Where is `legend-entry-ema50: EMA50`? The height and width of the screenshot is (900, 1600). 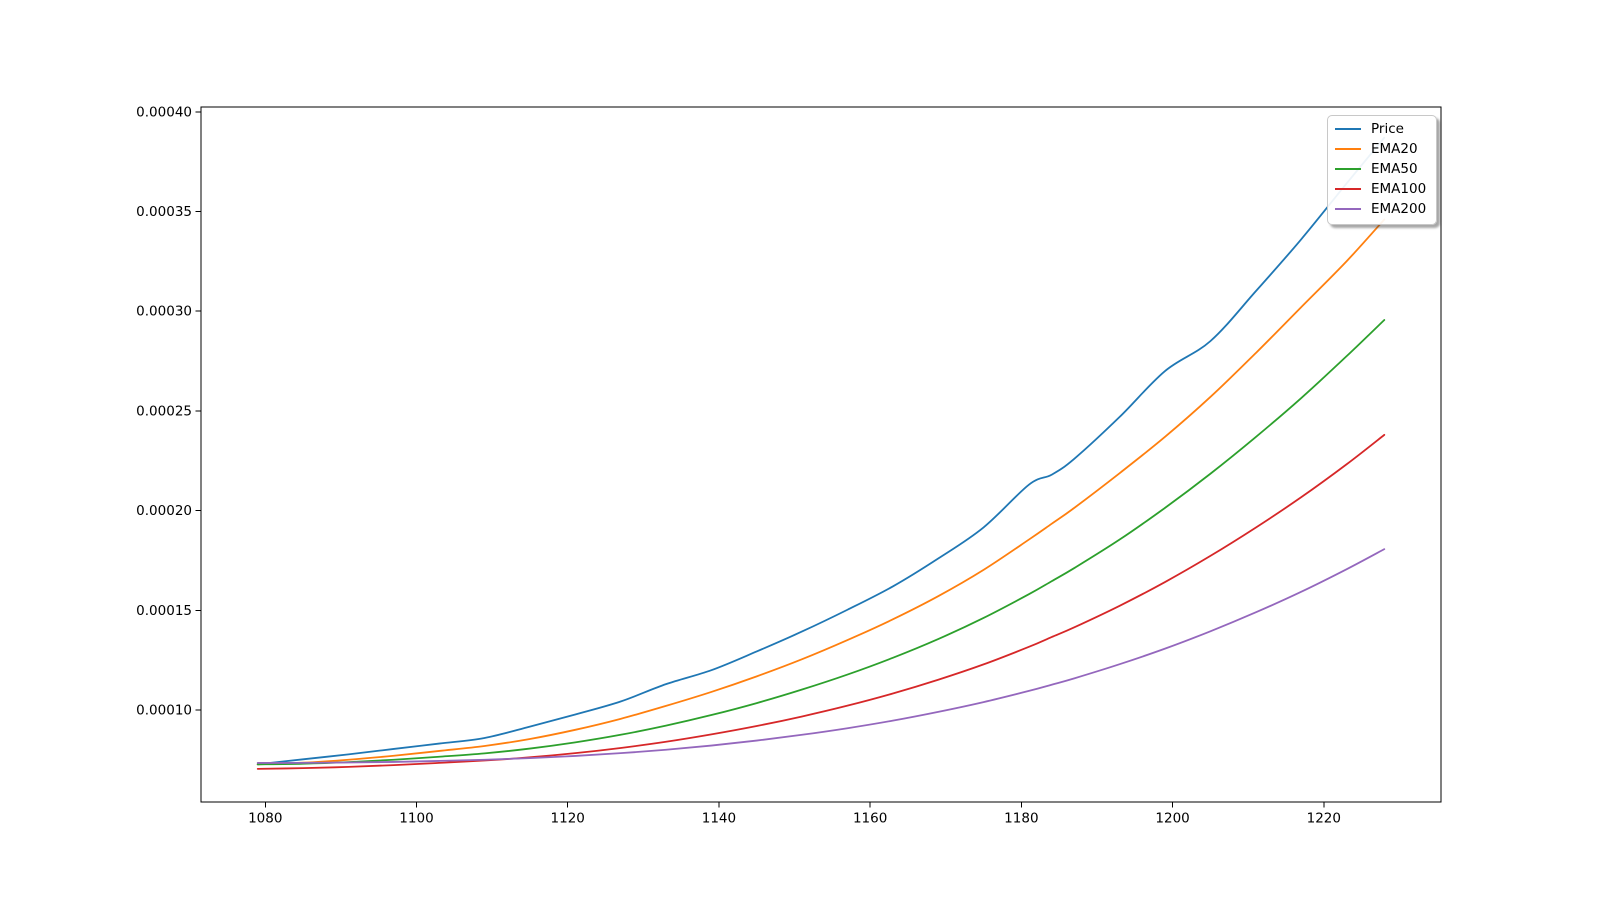
legend-entry-ema50: EMA50 is located at coordinates (1382, 169).